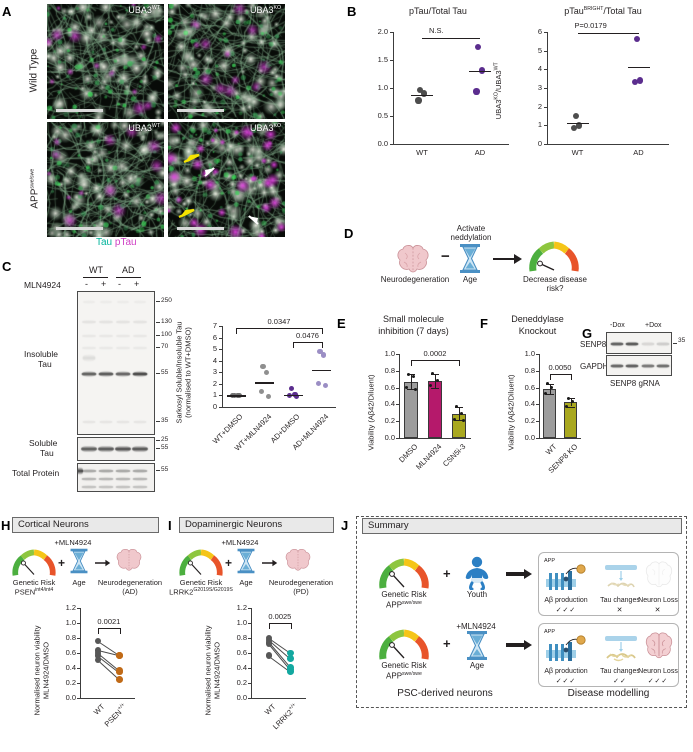  Describe the element at coordinates (471, 237) in the screenshot. I see `panel-d-activate-line2: neddylation` at that location.